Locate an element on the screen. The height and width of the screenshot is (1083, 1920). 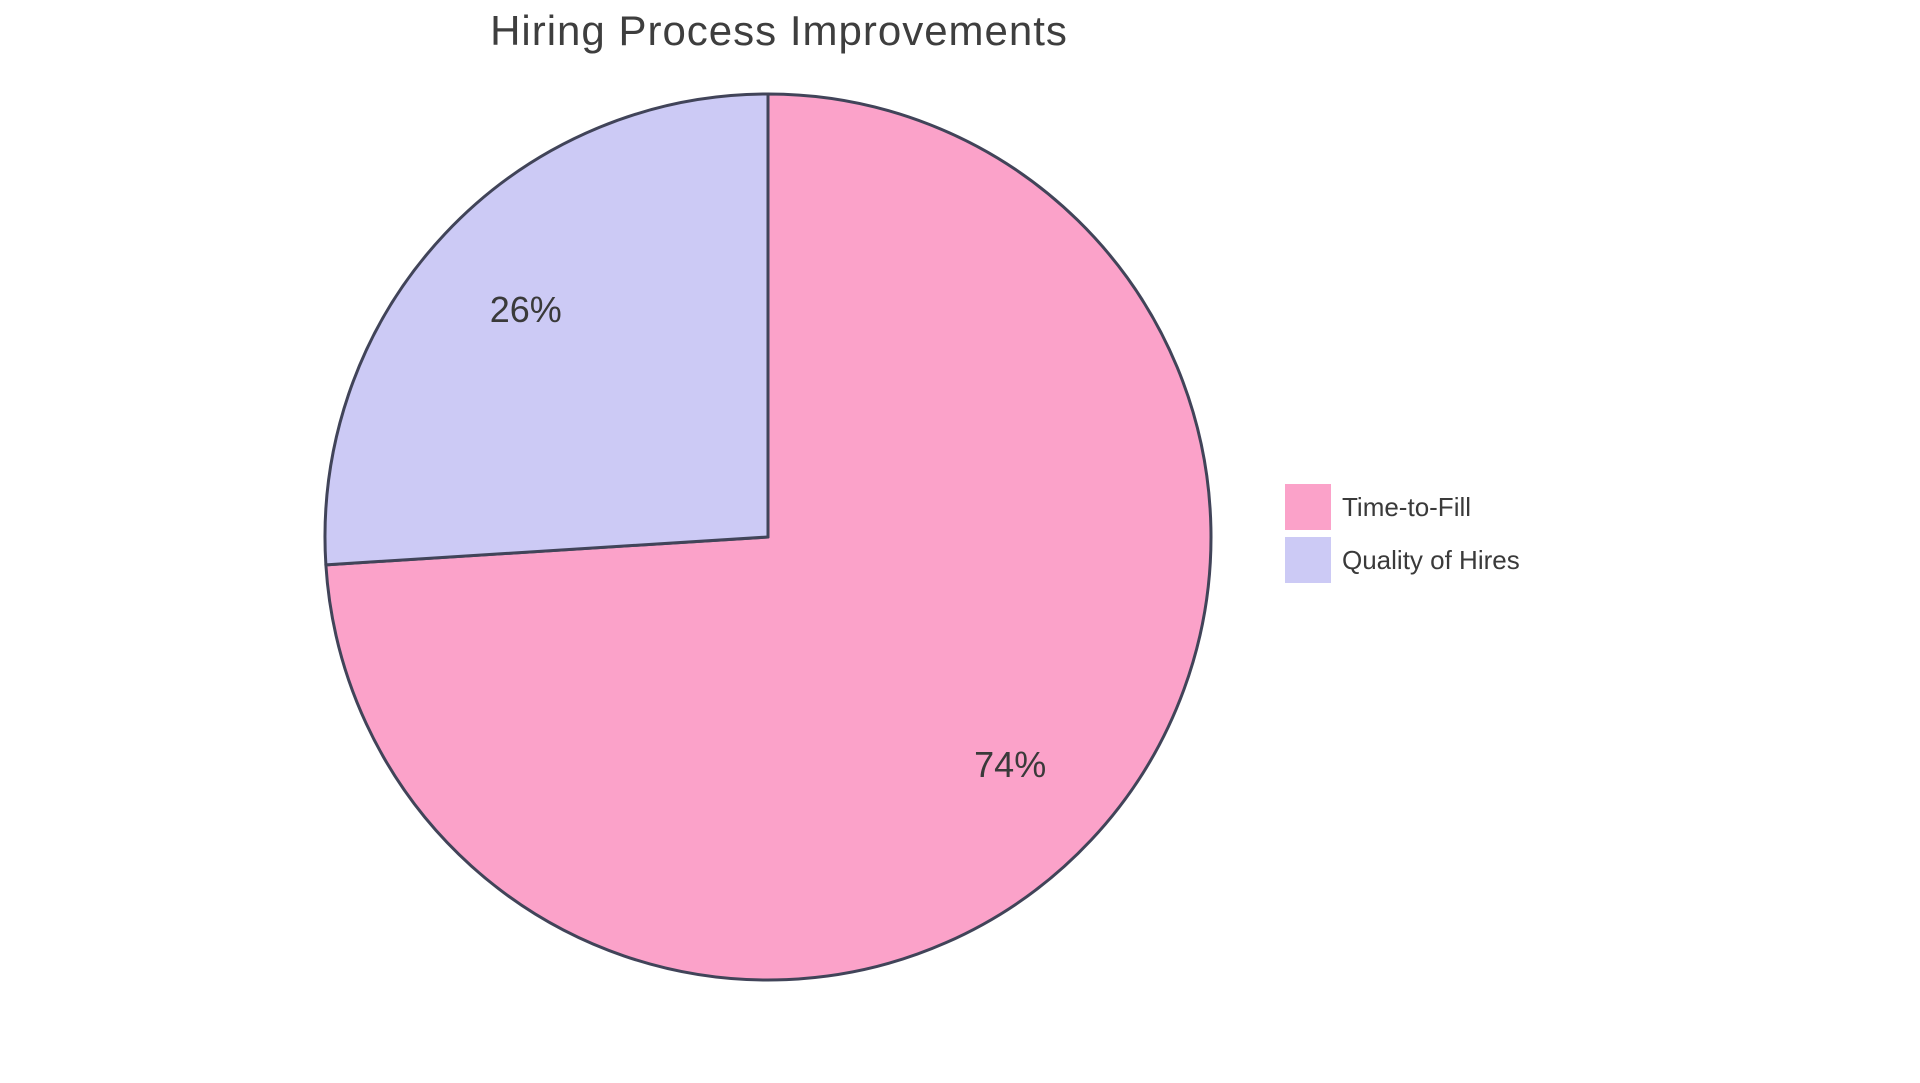
legend-item-quality-of-hires: Quality of Hires is located at coordinates (1402, 560).